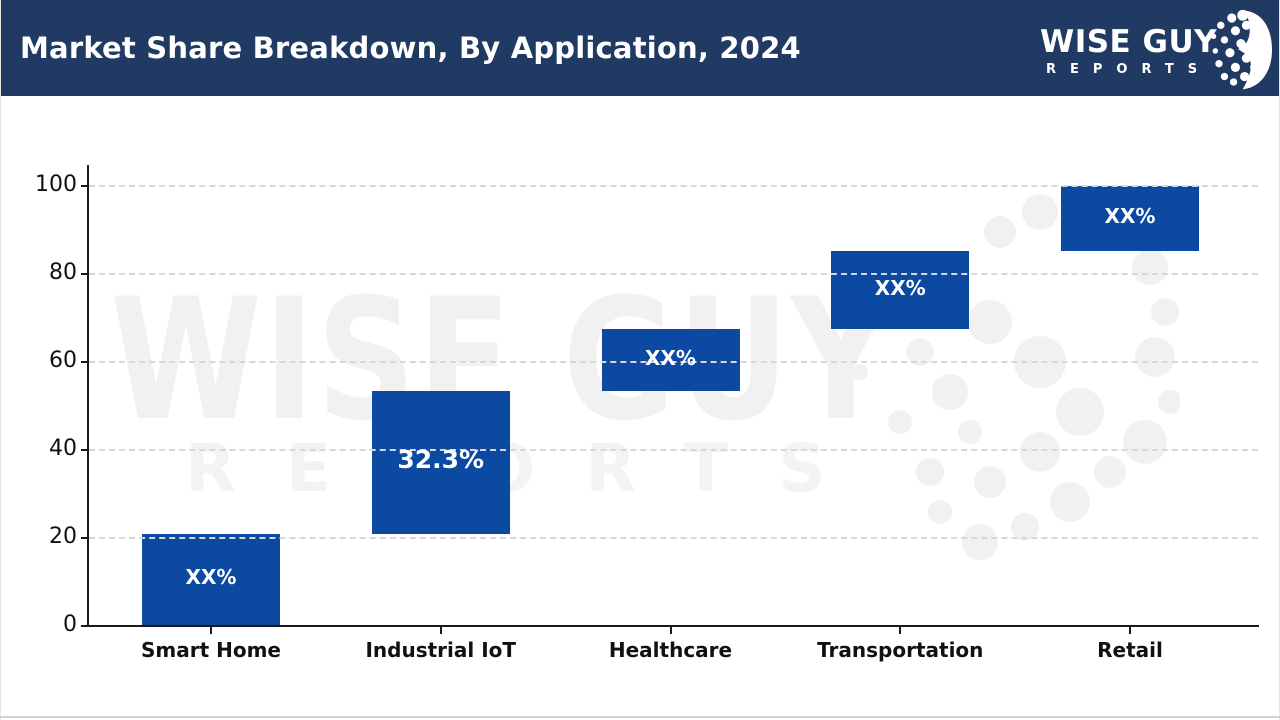  I want to click on bar-smart-home, so click(211, 579).